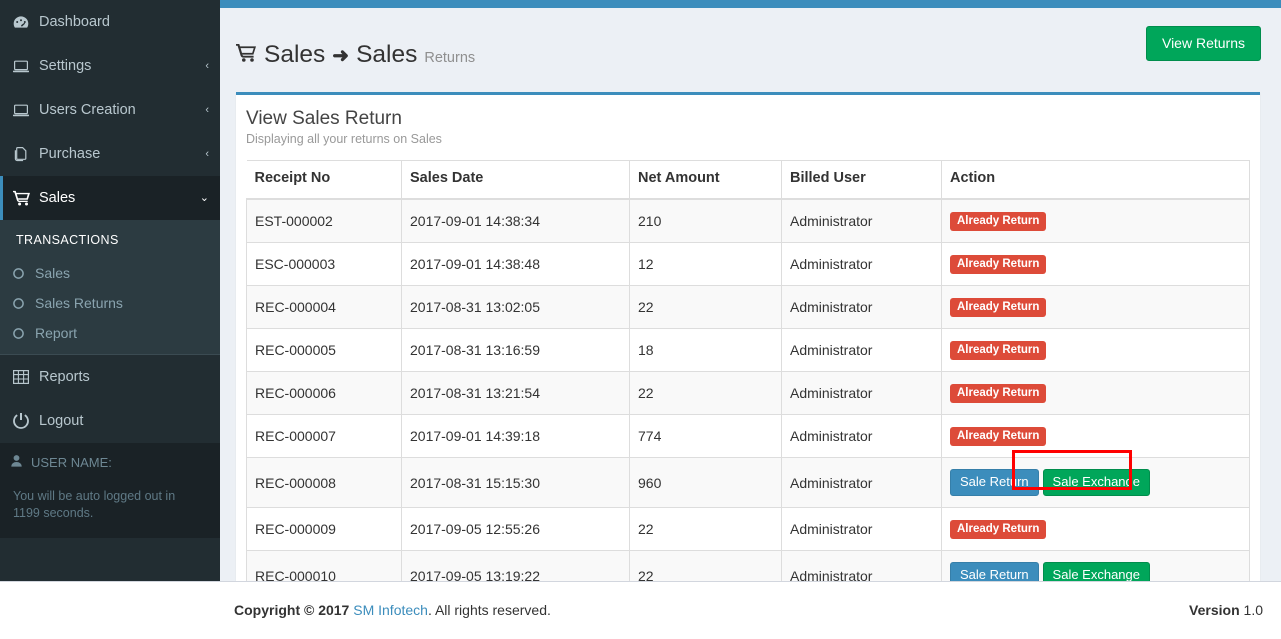  What do you see at coordinates (344, 139) in the screenshot?
I see `panel-description: Displaying all your returns on Sales` at bounding box center [344, 139].